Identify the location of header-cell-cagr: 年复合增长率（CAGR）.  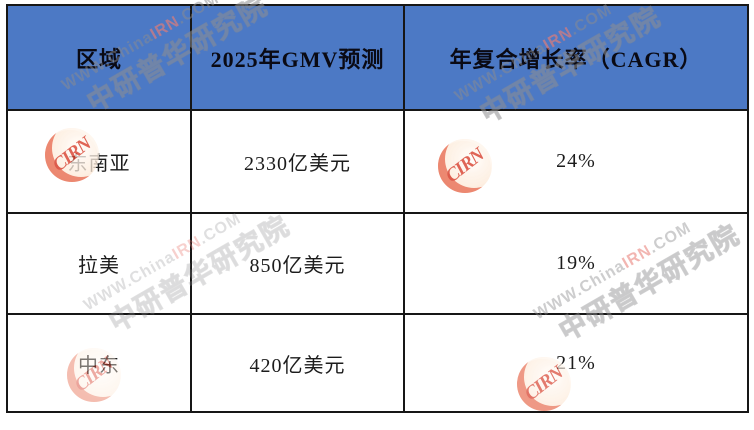
(576, 57).